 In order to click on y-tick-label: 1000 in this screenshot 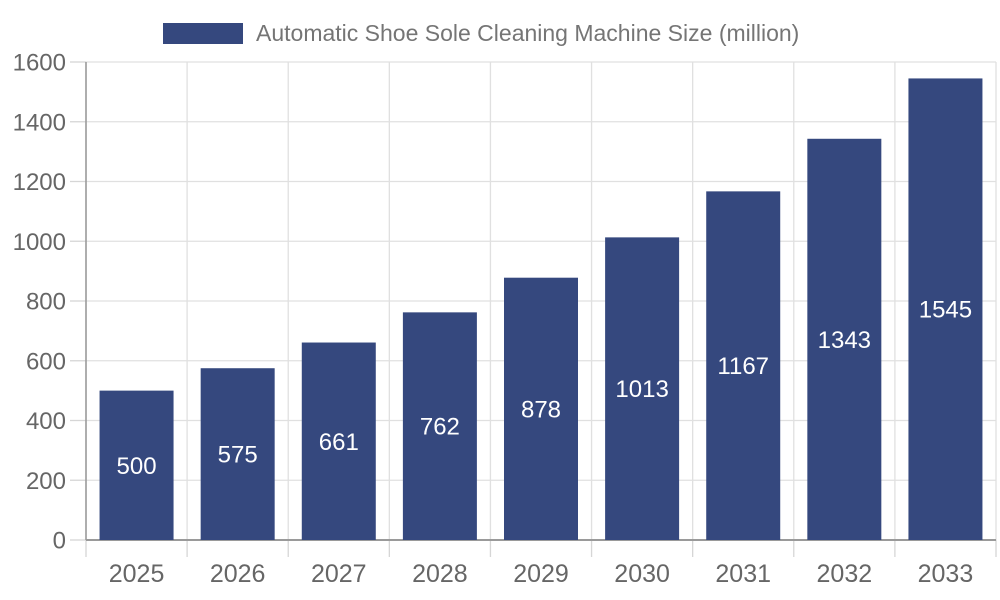, I will do `click(39, 242)`.